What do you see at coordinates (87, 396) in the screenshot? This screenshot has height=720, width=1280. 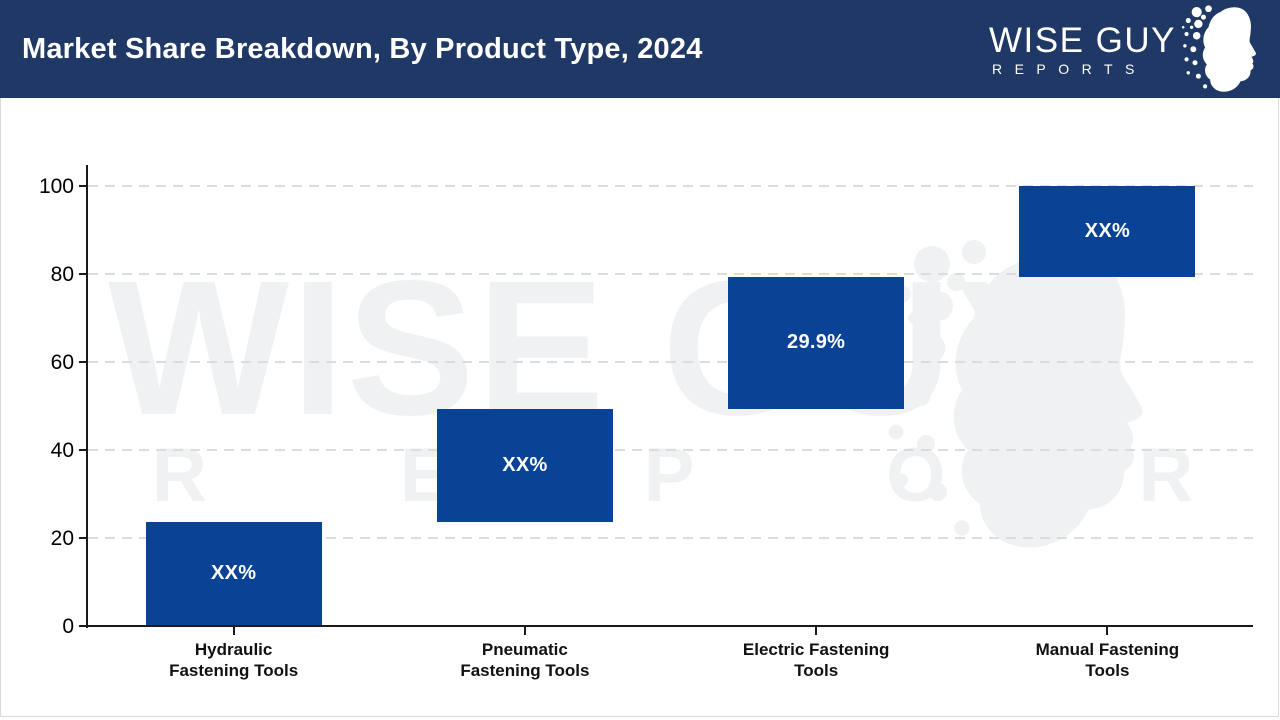 I see `y-axis-line` at bounding box center [87, 396].